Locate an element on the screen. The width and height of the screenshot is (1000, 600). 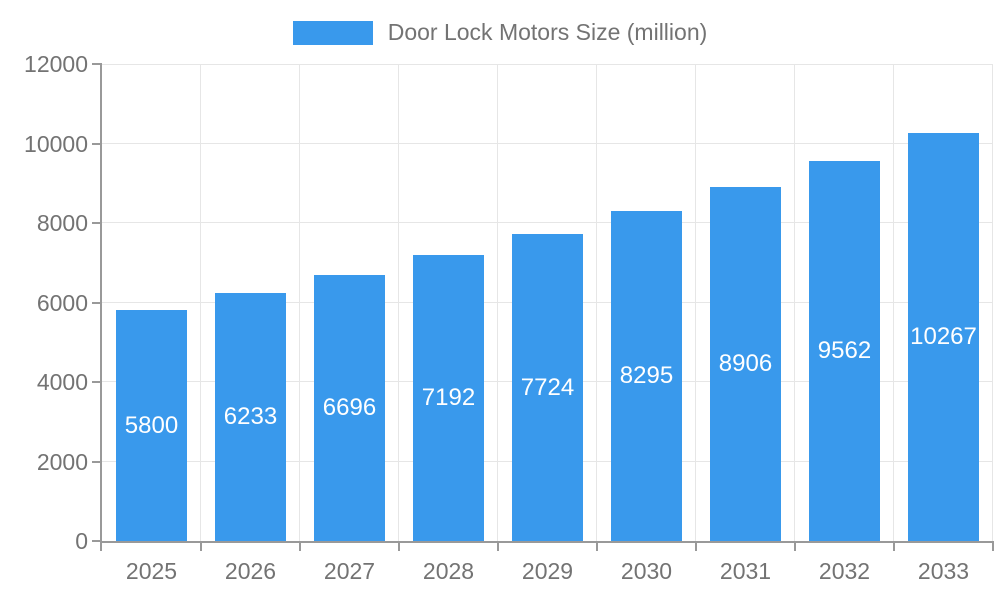
x-axis-label: 2025 is located at coordinates (151, 571).